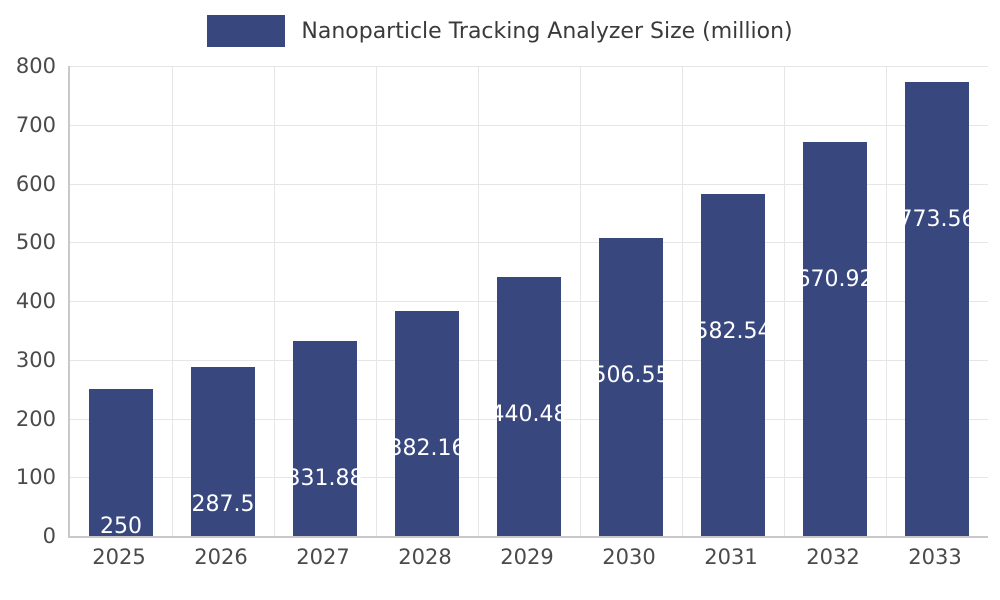 The width and height of the screenshot is (1000, 600). Describe the element at coordinates (35, 359) in the screenshot. I see `y-tick-label: 300` at that location.